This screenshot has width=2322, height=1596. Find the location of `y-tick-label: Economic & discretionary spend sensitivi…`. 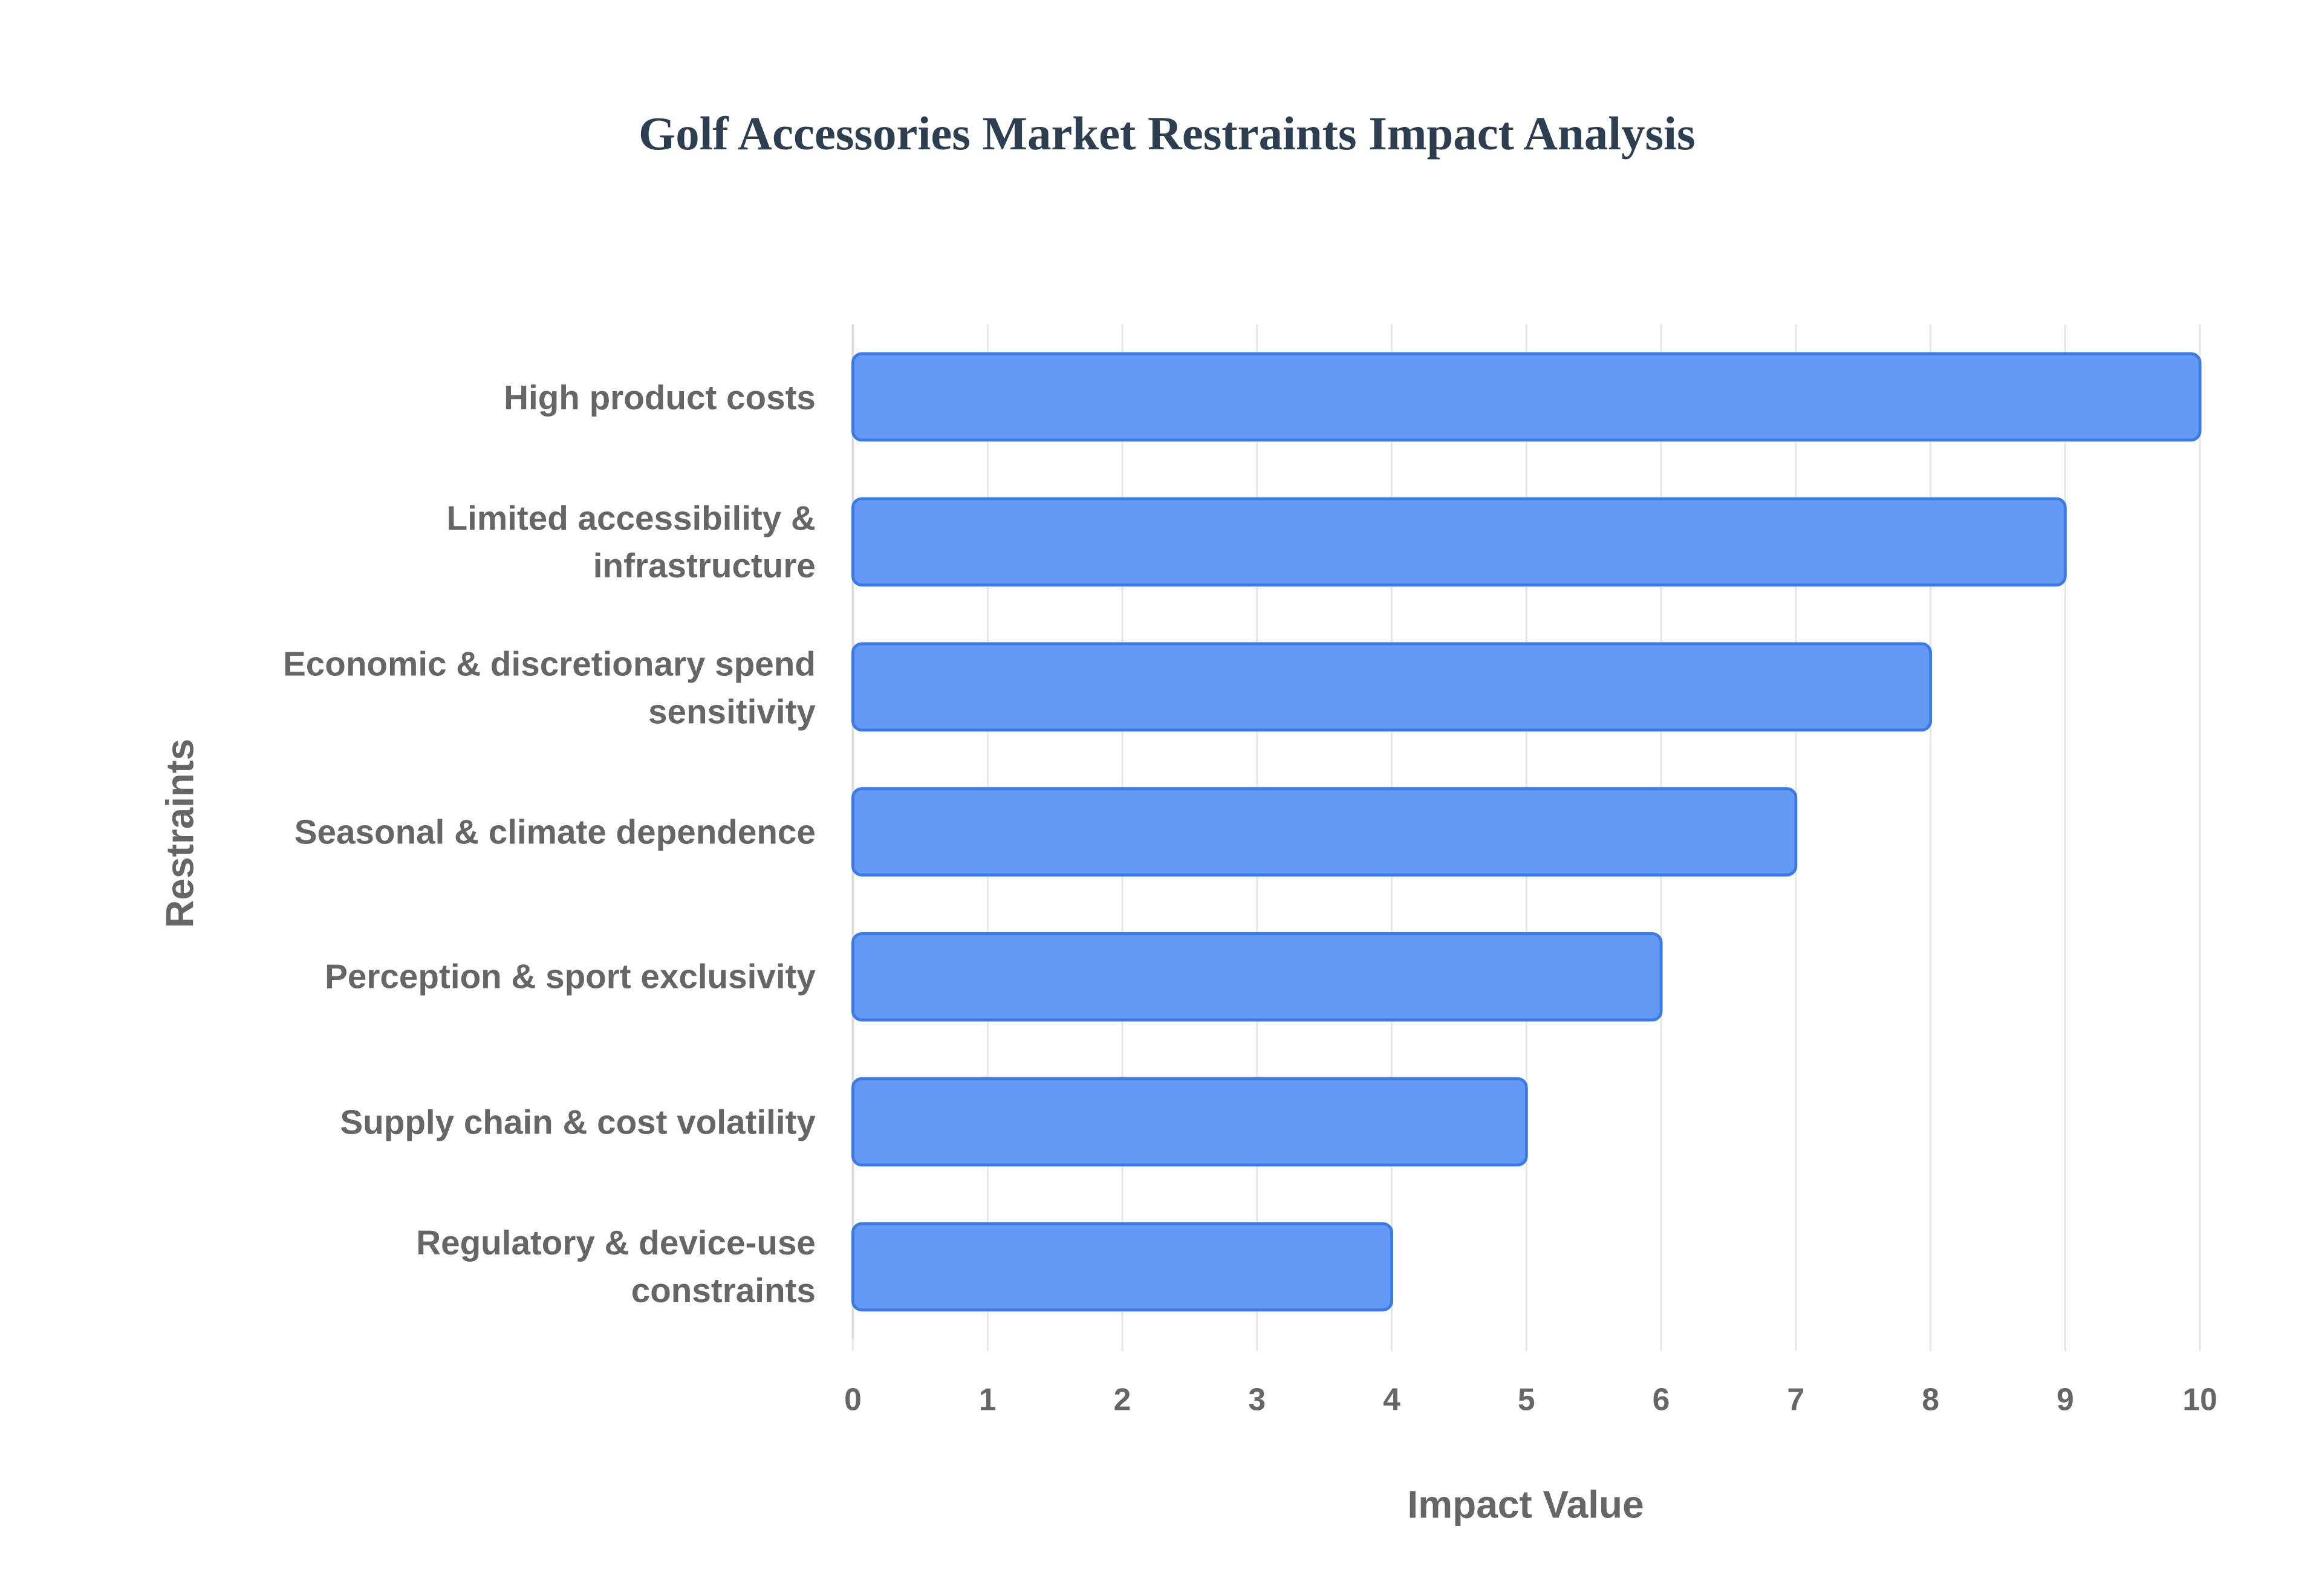

y-tick-label: Economic & discretionary spend sensitivi… is located at coordinates (549, 686).